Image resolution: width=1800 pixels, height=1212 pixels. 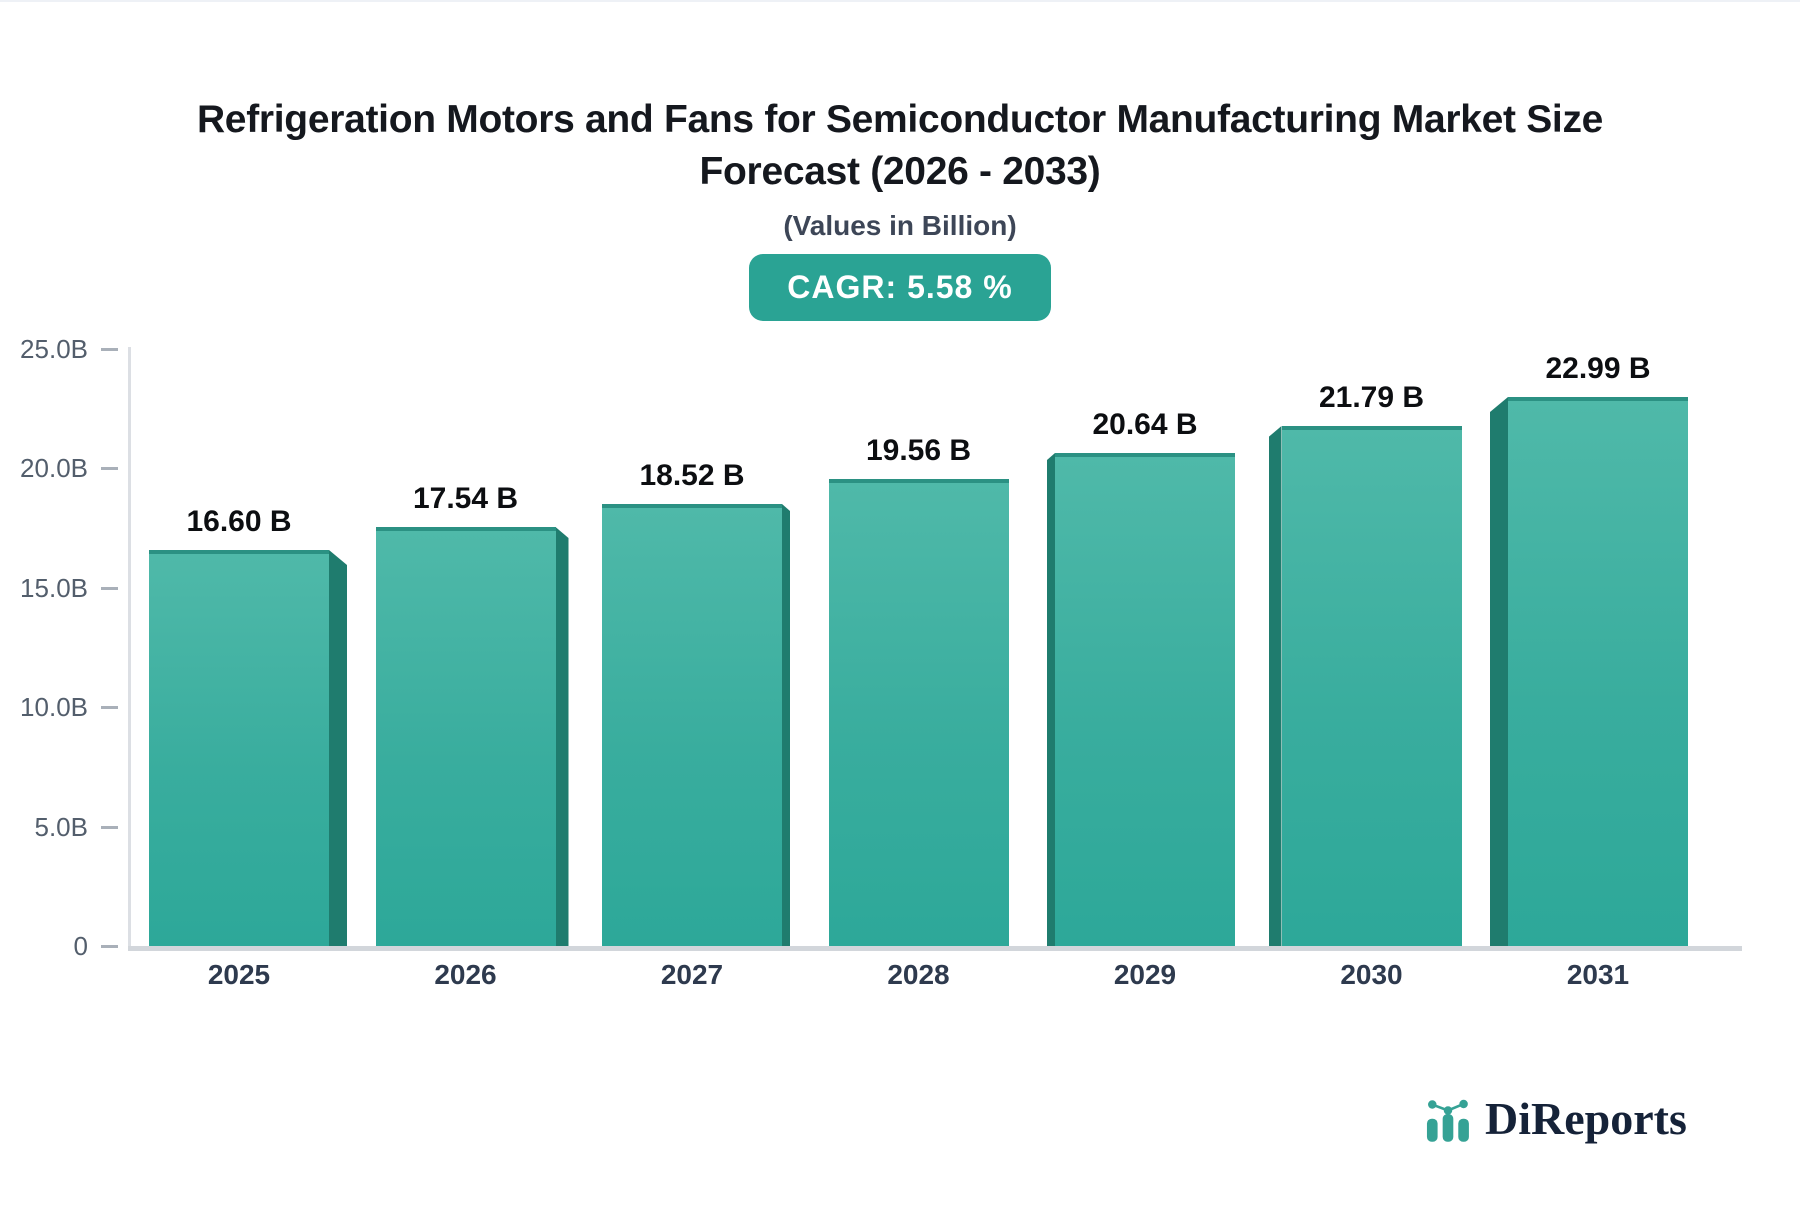 I want to click on y-axis-label: 20.0B, so click(x=54, y=468).